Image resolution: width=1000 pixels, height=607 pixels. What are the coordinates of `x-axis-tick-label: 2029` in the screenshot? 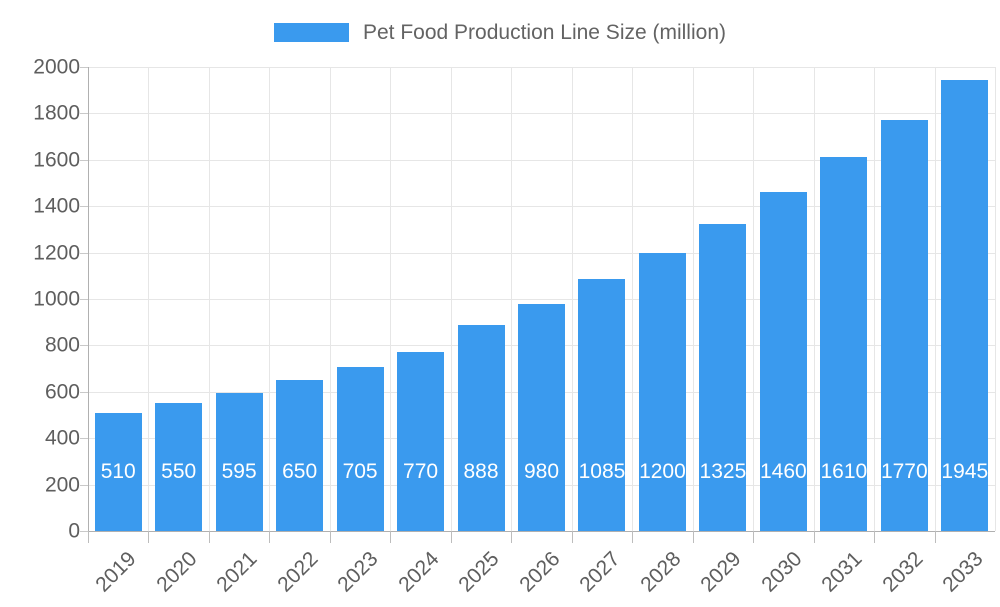 It's located at (721, 572).